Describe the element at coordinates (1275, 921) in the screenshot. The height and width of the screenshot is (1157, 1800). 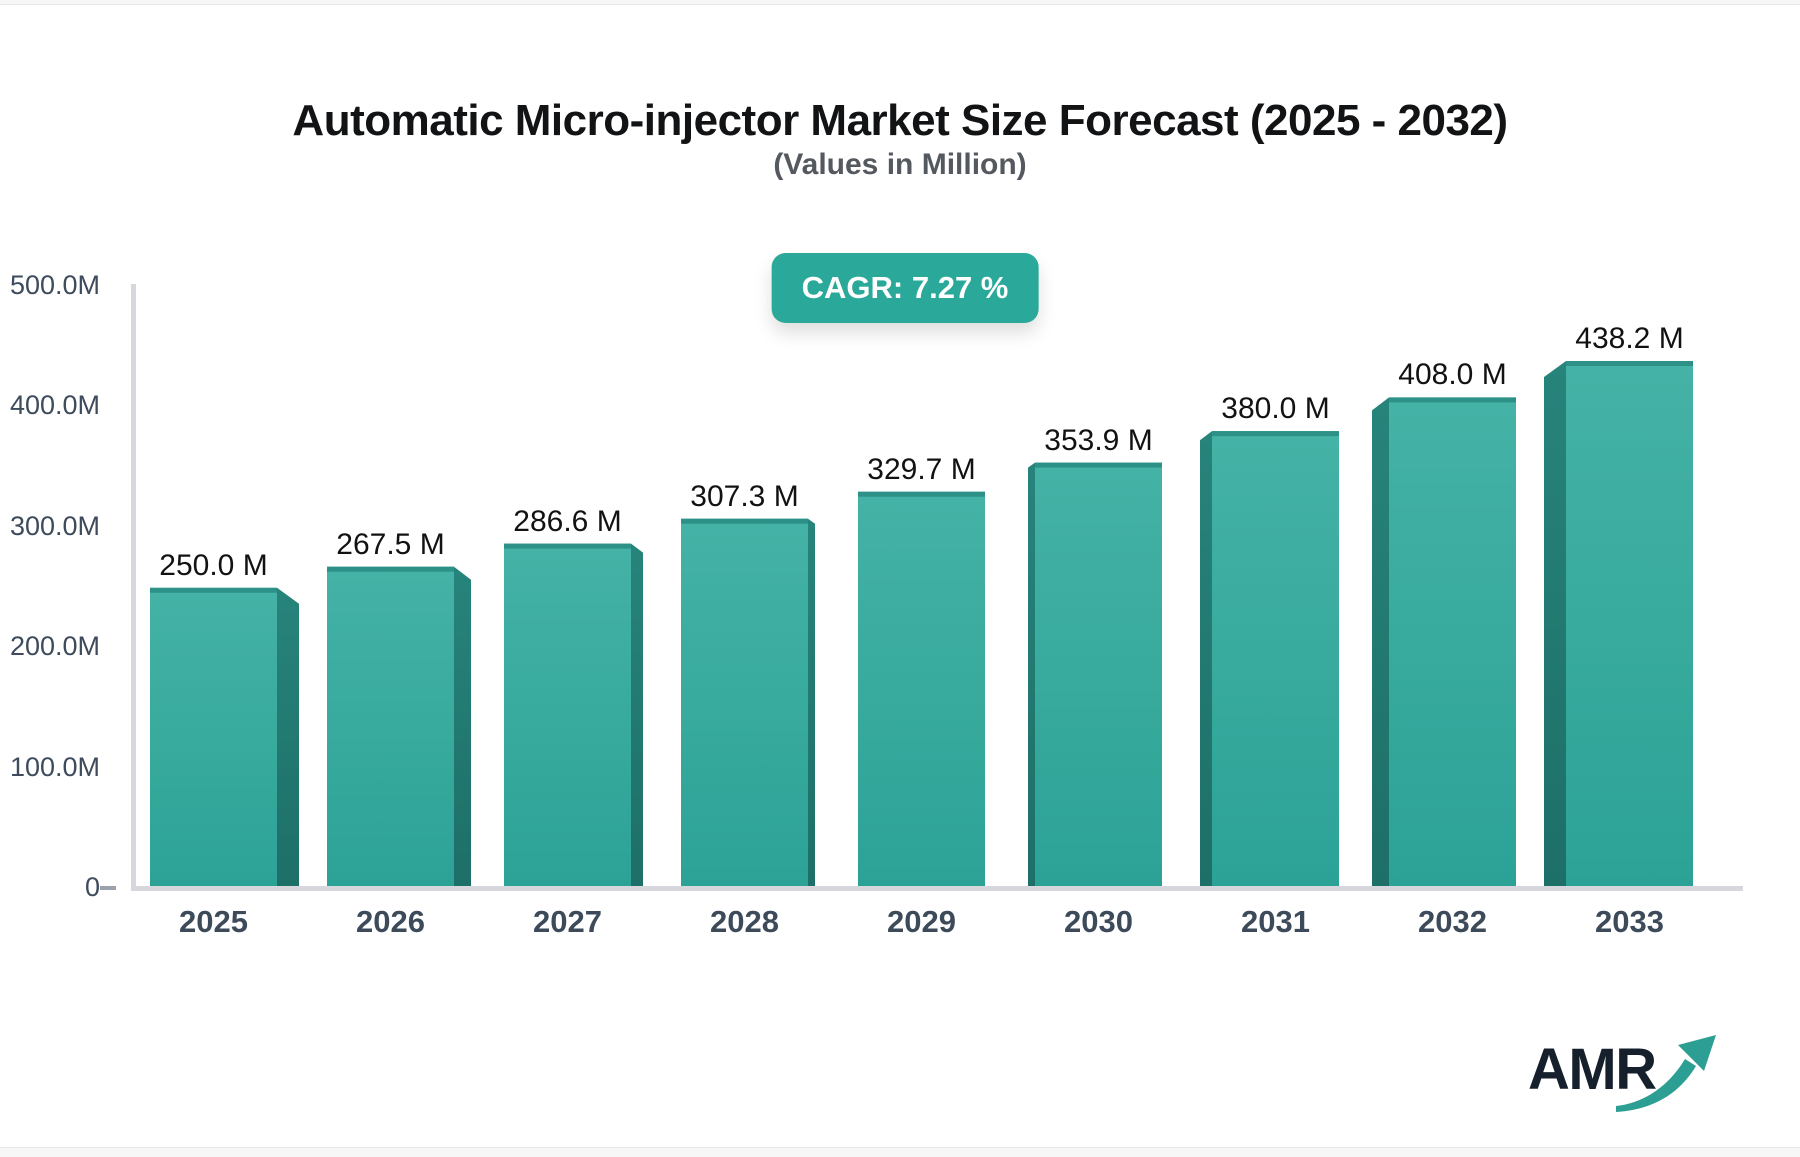
I see `x-axis-year-label: 2031` at that location.